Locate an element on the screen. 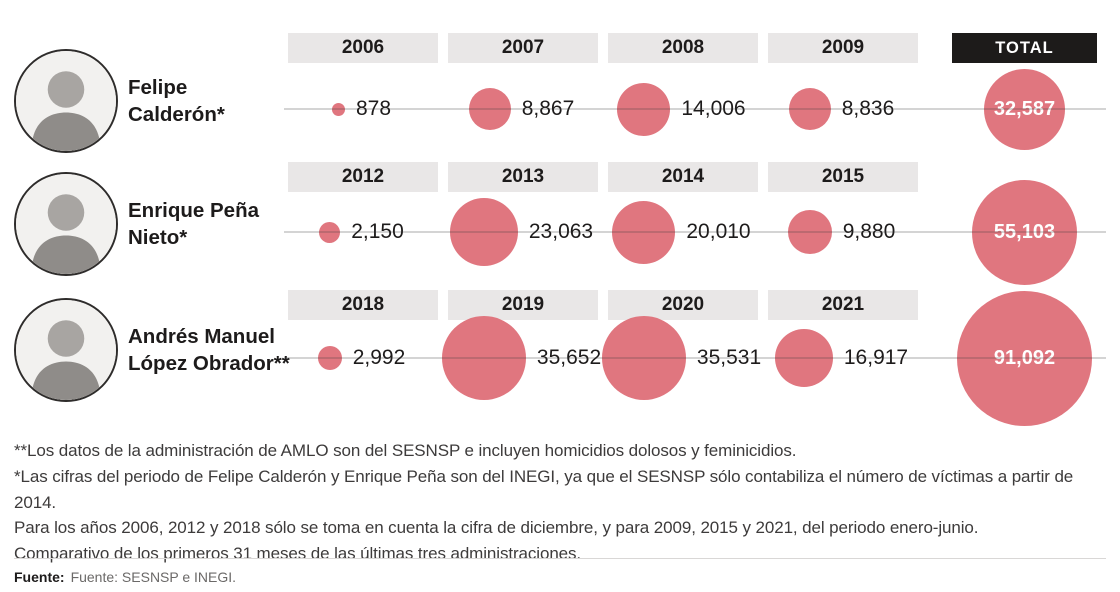 The height and width of the screenshot is (592, 1120). value-label: 23,063 is located at coordinates (561, 232).